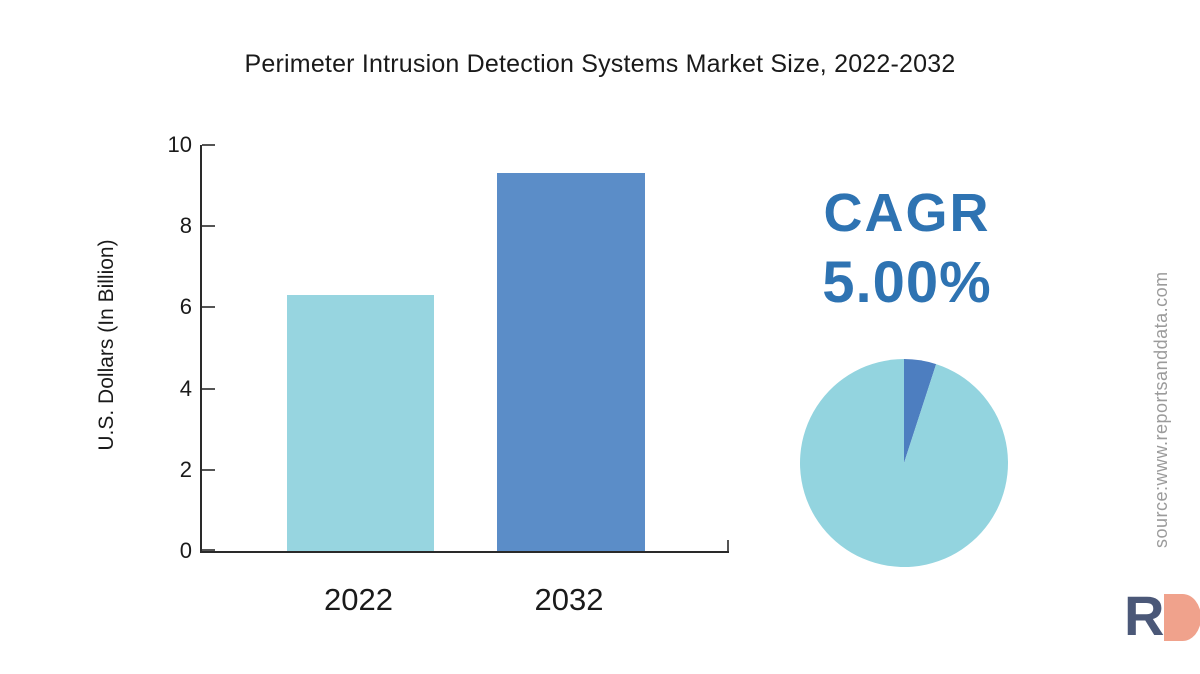 Image resolution: width=1200 pixels, height=674 pixels. I want to click on y-tick-label: 0, so click(185, 550).